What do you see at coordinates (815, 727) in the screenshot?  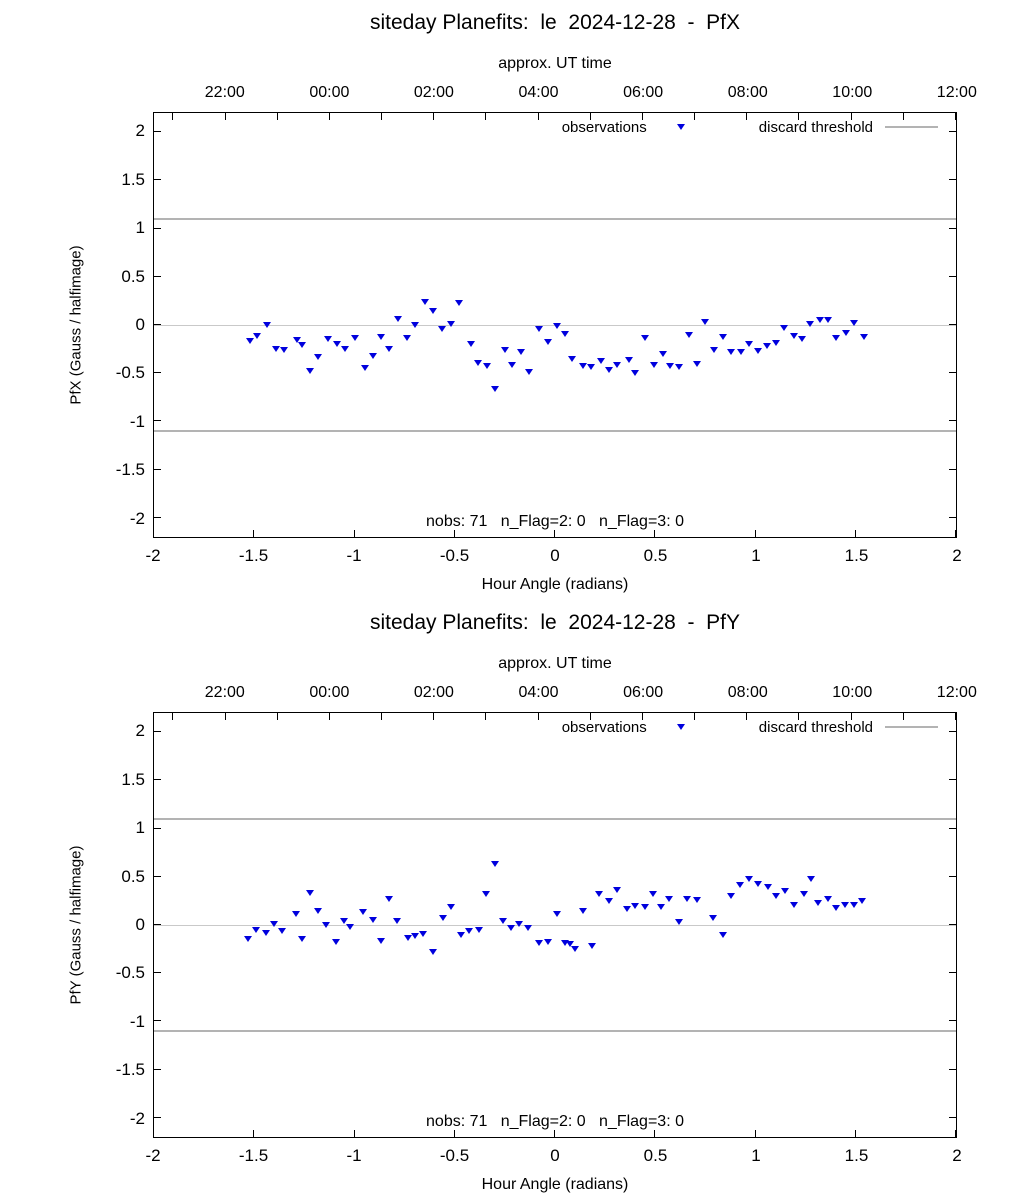 I see `legend-threshold-label: discard threshold` at bounding box center [815, 727].